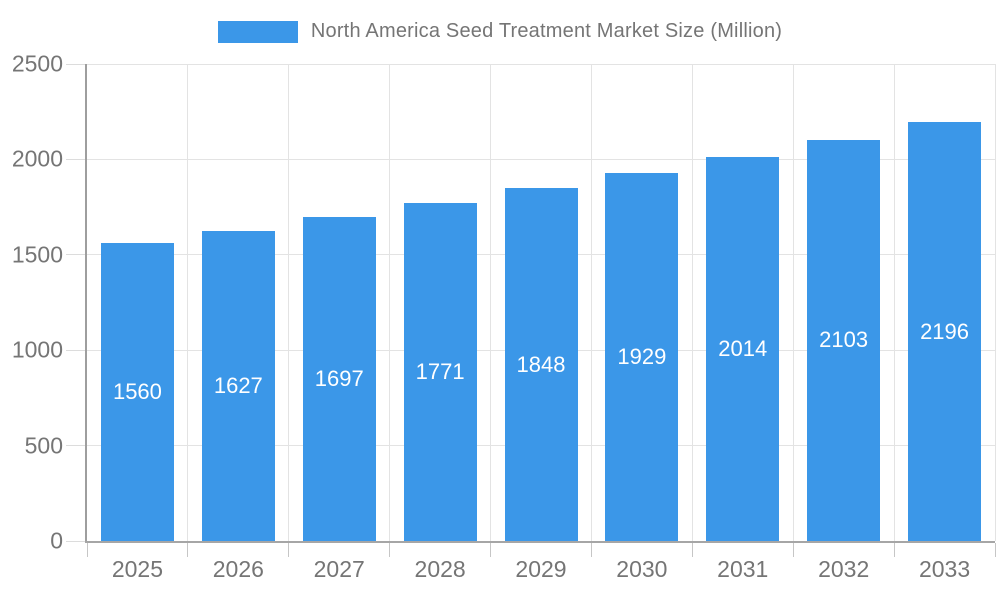  I want to click on bar: 1560, so click(137, 392).